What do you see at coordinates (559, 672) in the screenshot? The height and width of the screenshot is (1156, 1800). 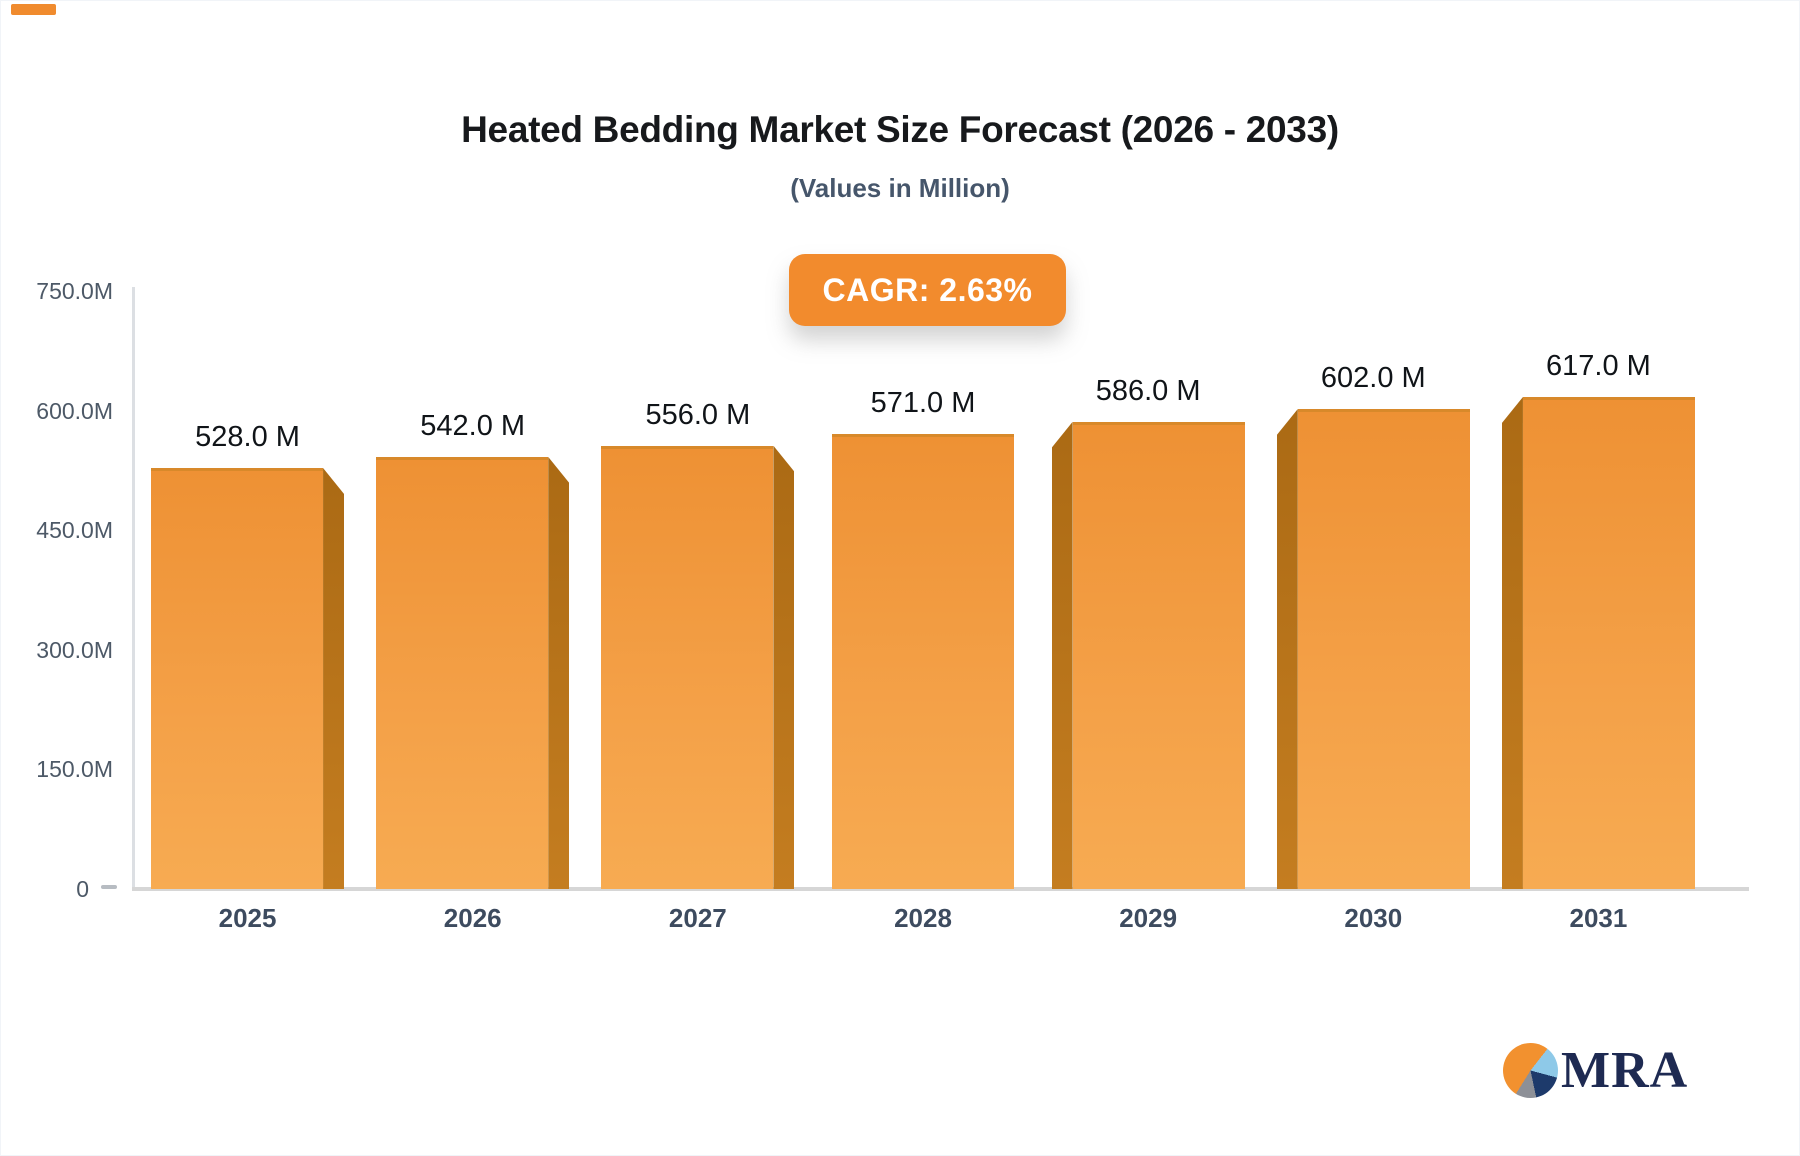 I see `bar-side-2026` at bounding box center [559, 672].